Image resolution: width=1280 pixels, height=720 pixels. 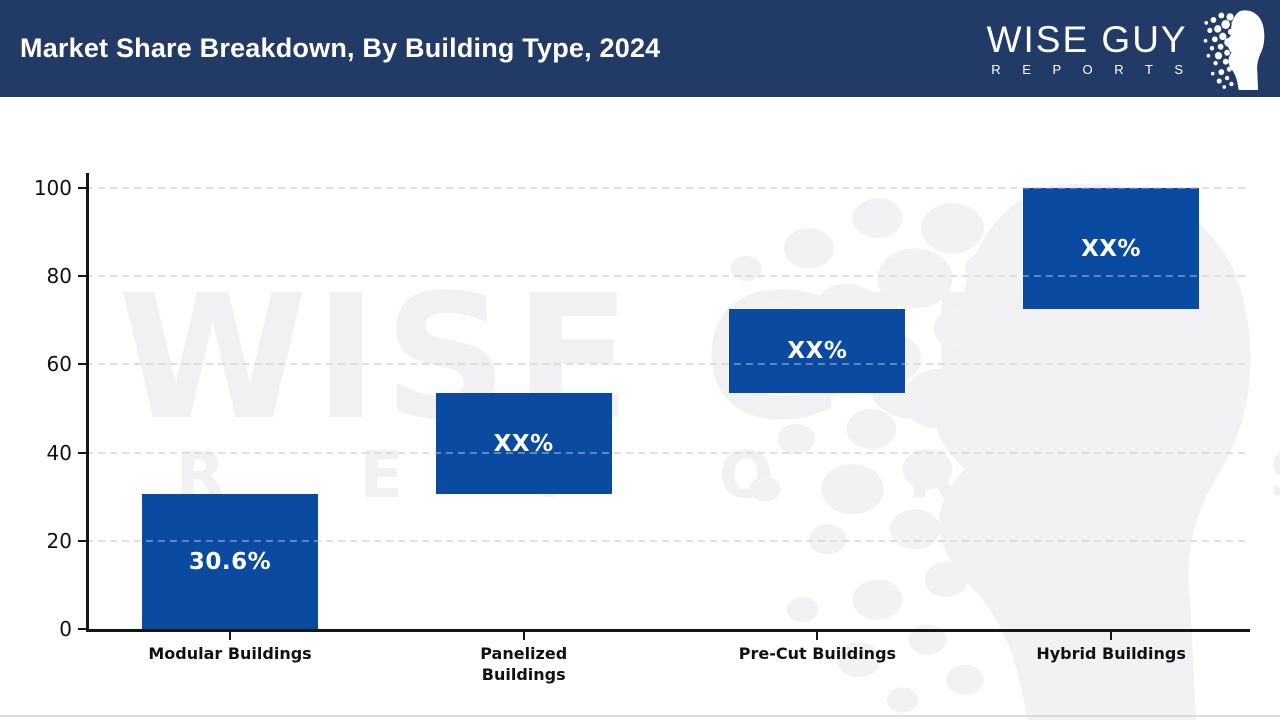 What do you see at coordinates (524, 664) in the screenshot?
I see `x-category-label: Panelized Buildings` at bounding box center [524, 664].